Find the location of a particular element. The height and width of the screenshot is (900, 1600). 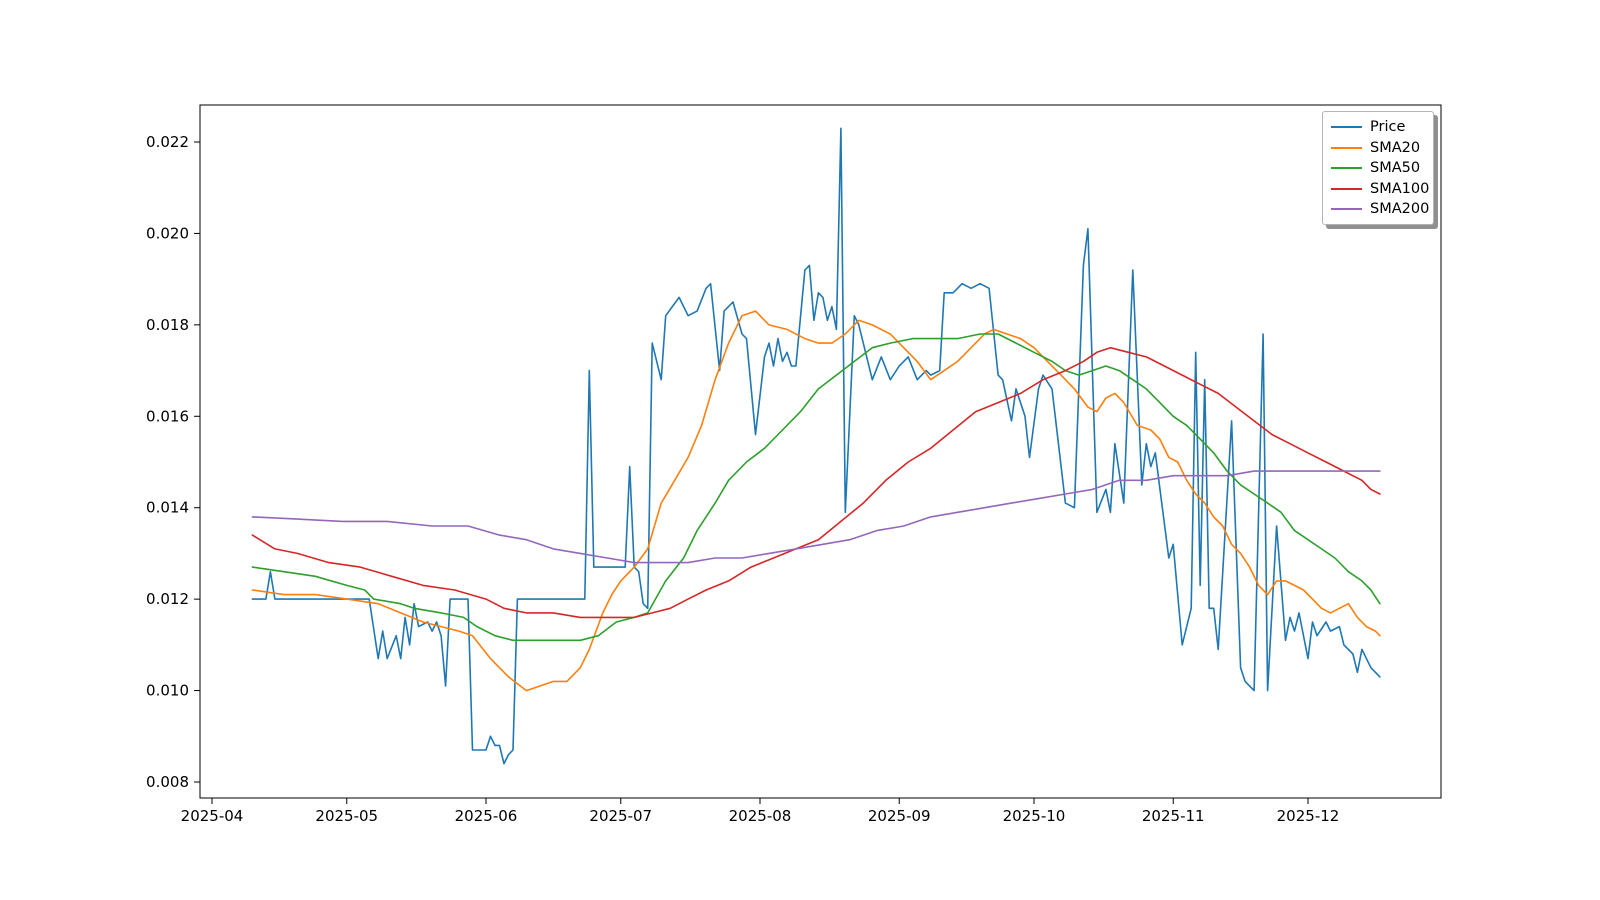

legend-label: Price is located at coordinates (1388, 127).